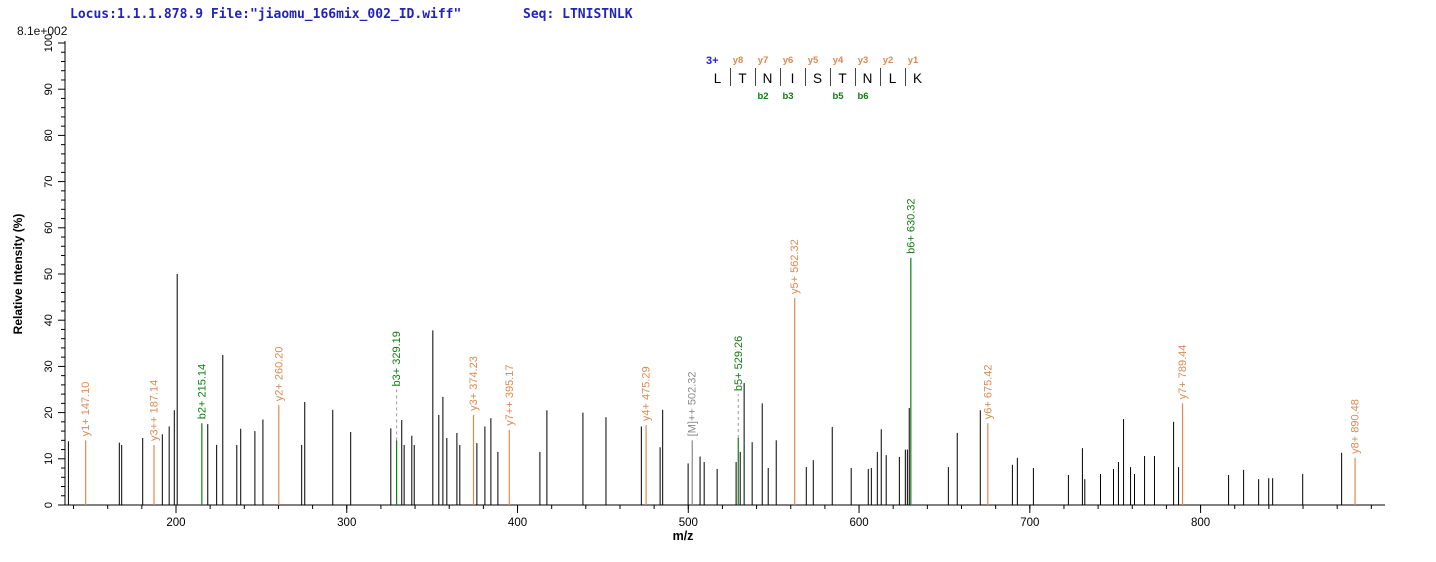 This screenshot has height=562, width=1436. I want to click on peak-label: b6+ 630.32, so click(911, 225).